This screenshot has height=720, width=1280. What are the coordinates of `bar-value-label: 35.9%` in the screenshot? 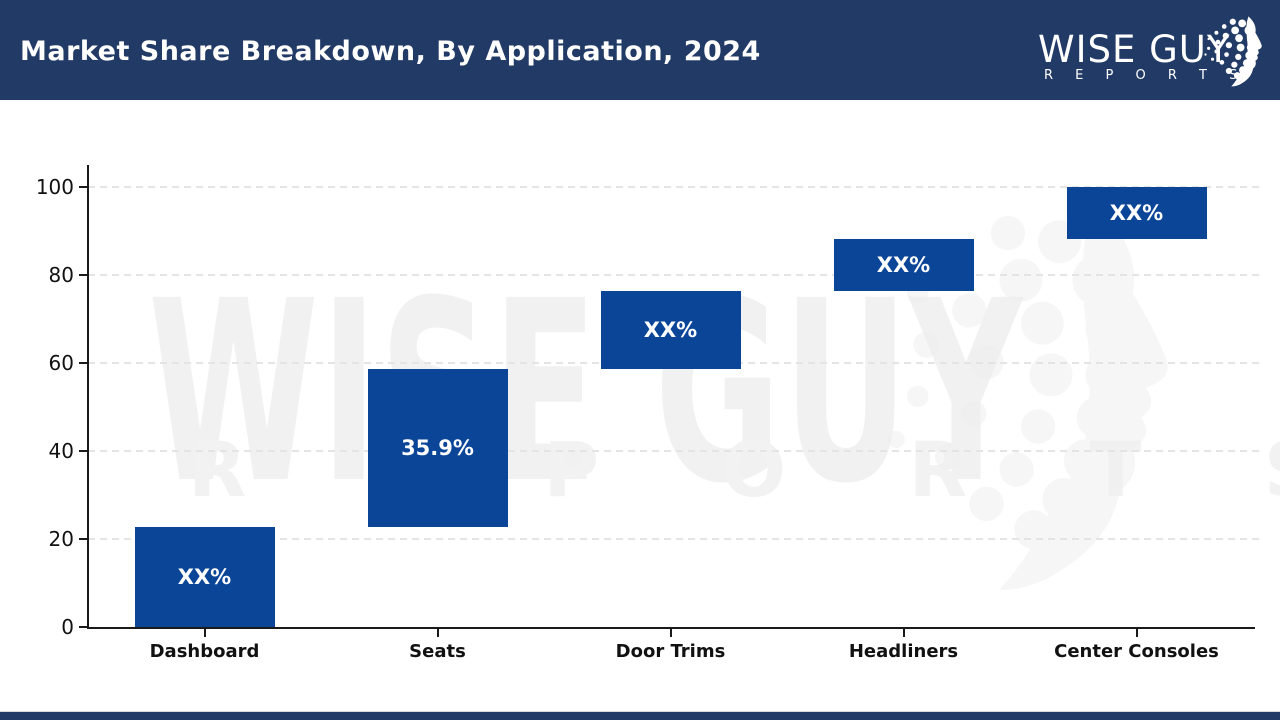 It's located at (437, 448).